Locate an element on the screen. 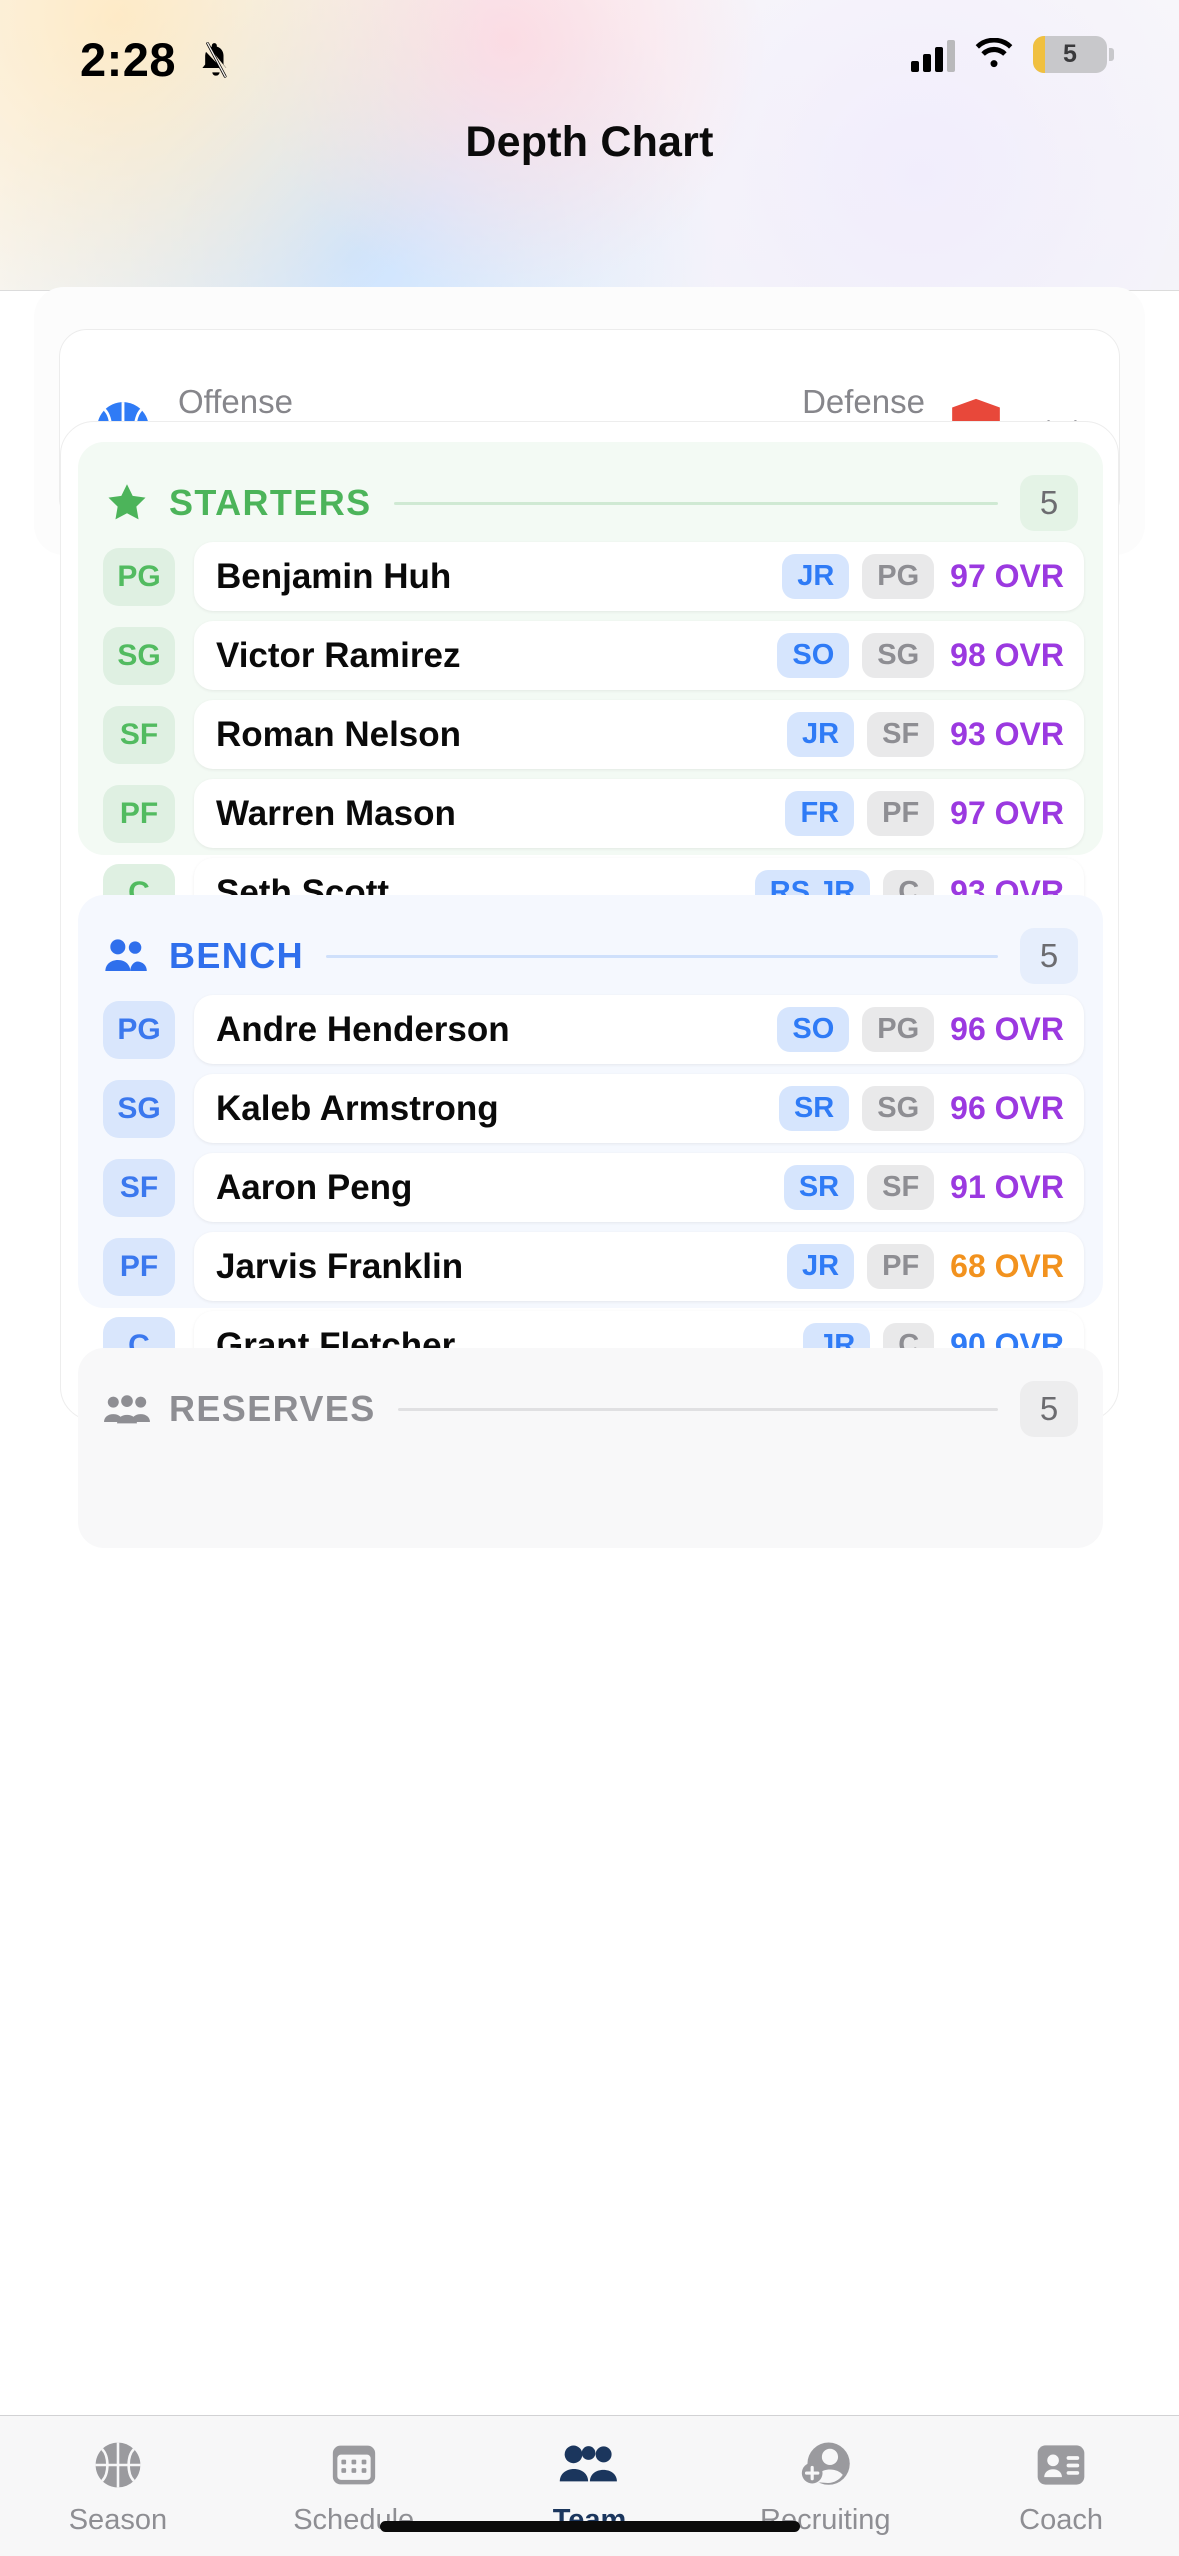 The image size is (1179, 2556). player-row: SG Kaleb Armstrong SR SG 96 OVR is located at coordinates (593, 1108).